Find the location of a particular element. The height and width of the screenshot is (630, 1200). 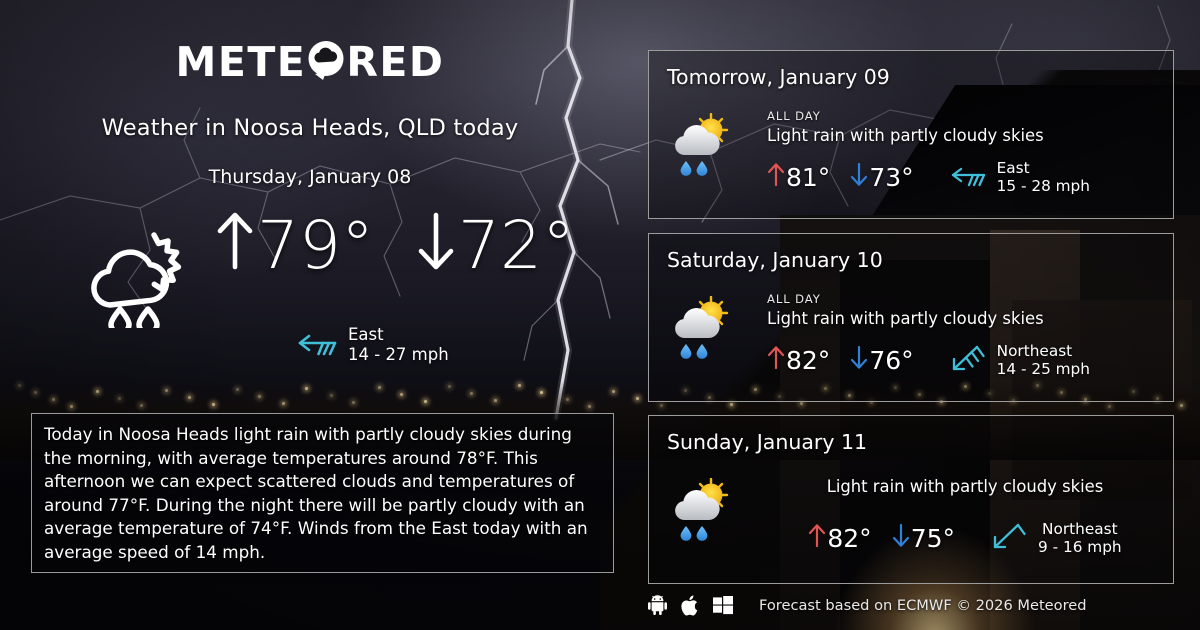

page-date: Thursday, January 08 is located at coordinates (310, 177).